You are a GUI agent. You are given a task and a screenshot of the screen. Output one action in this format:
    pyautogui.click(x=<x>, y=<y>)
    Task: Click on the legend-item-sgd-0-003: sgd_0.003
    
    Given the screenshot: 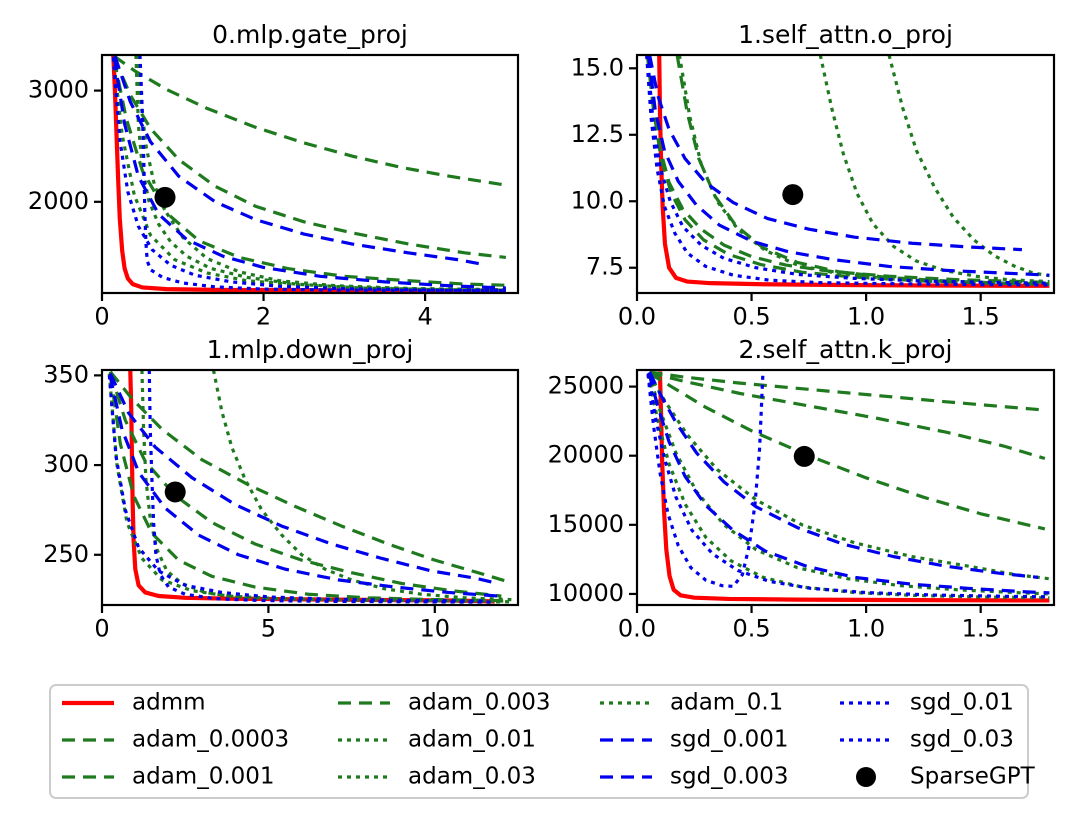 What is the action you would take?
    pyautogui.click(x=694, y=777)
    